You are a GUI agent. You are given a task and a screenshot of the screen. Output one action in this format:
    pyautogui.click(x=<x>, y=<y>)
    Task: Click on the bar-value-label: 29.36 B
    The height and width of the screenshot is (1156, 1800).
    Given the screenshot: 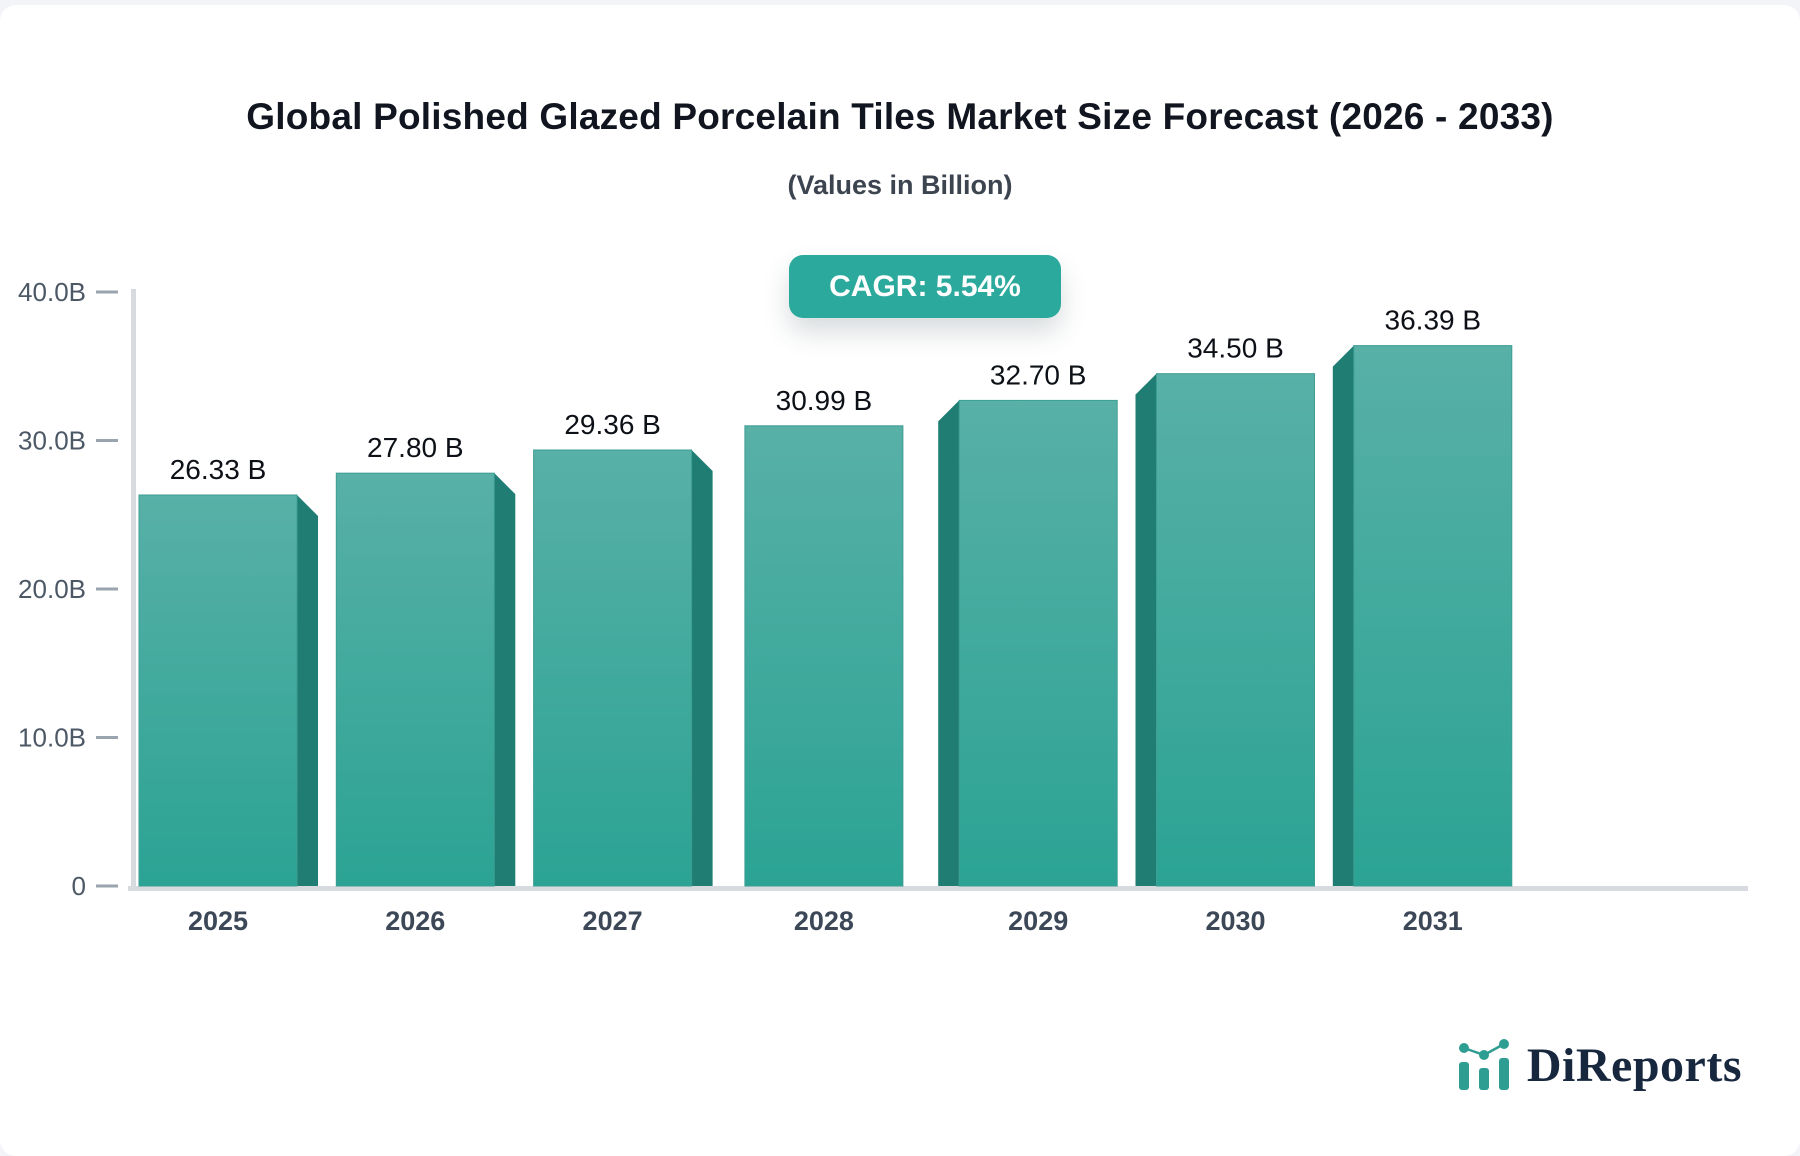 What is the action you would take?
    pyautogui.click(x=612, y=424)
    